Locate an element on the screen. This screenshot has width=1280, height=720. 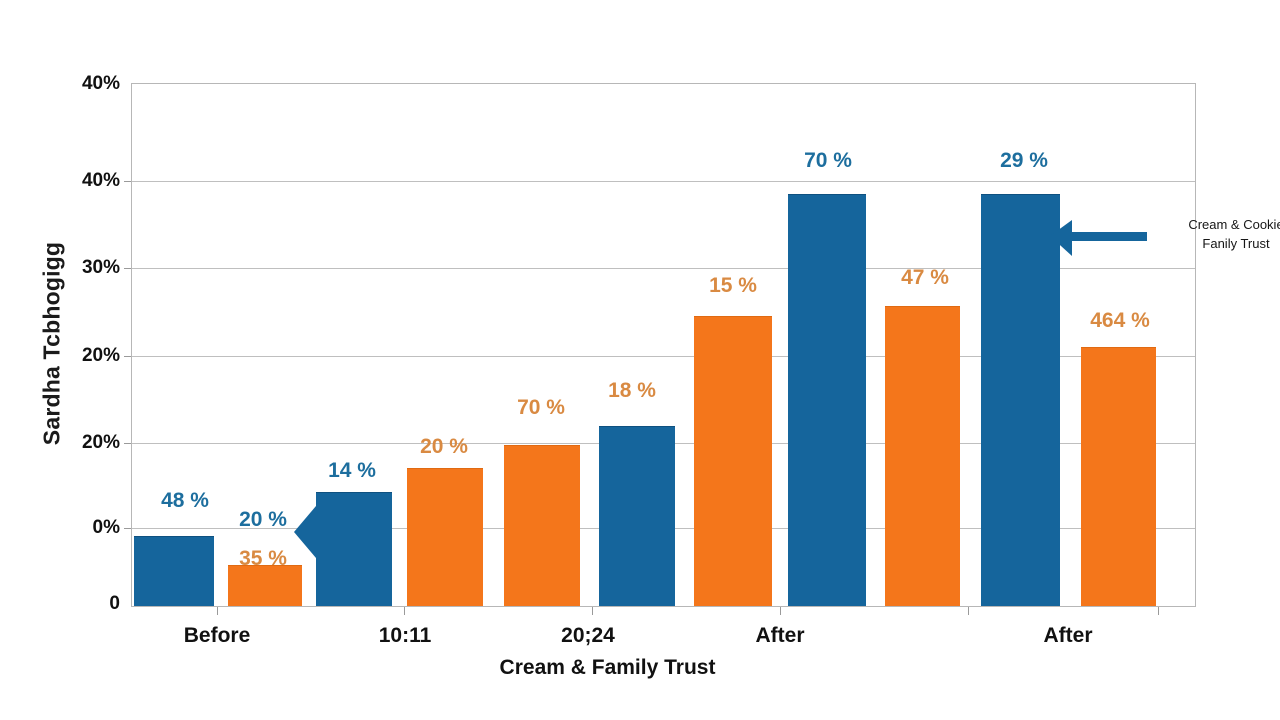
x-tick-label-after-1: After is located at coordinates (780, 635).